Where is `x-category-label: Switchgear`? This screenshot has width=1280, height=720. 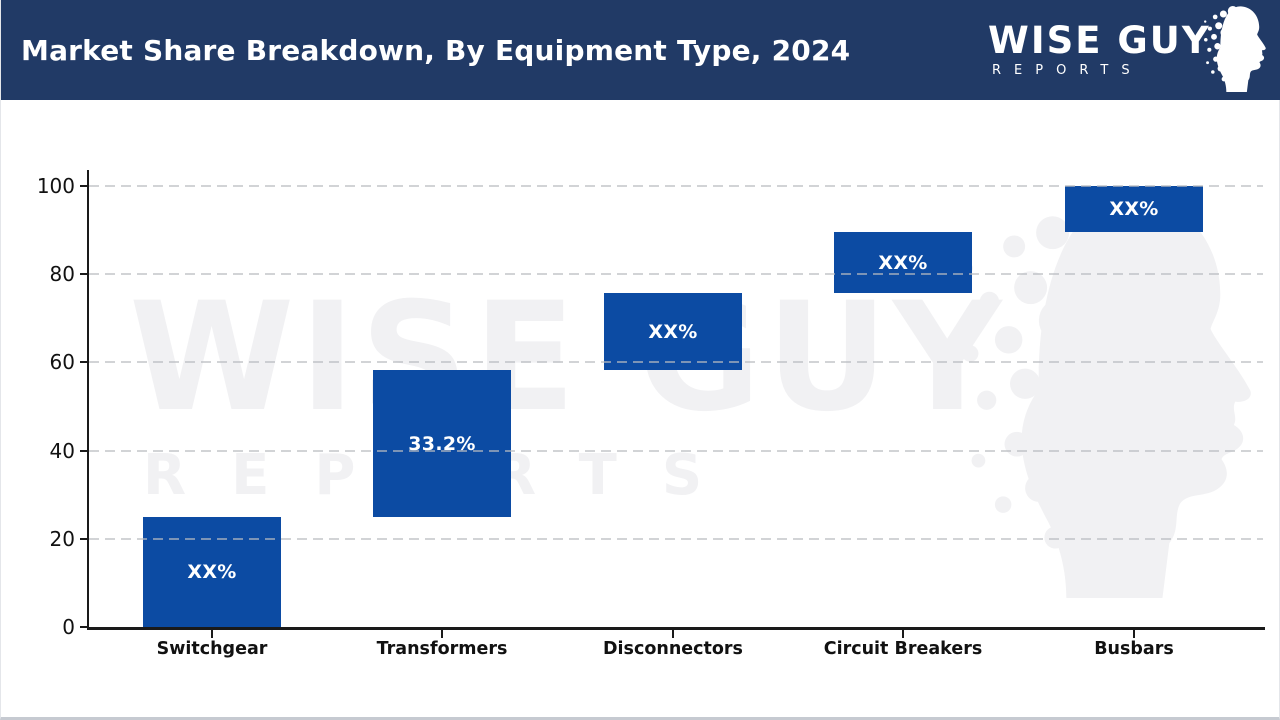 x-category-label: Switchgear is located at coordinates (212, 649).